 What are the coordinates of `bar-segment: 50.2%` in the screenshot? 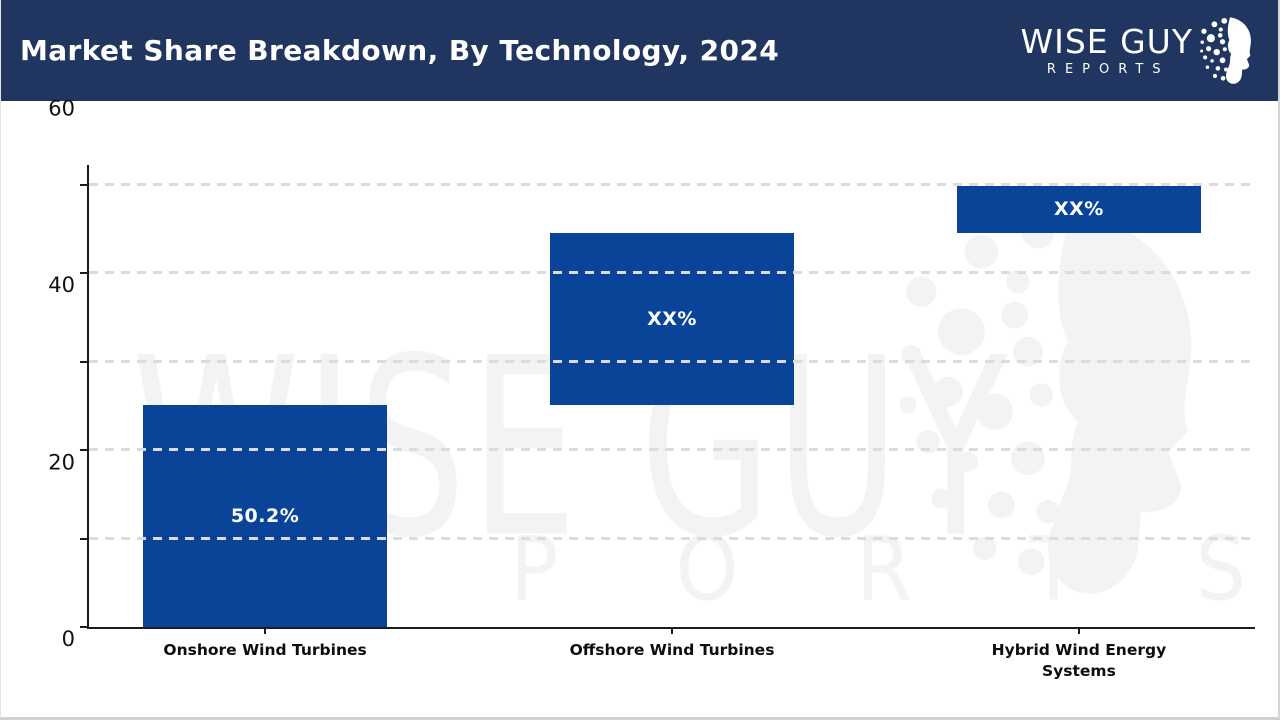 It's located at (265, 516).